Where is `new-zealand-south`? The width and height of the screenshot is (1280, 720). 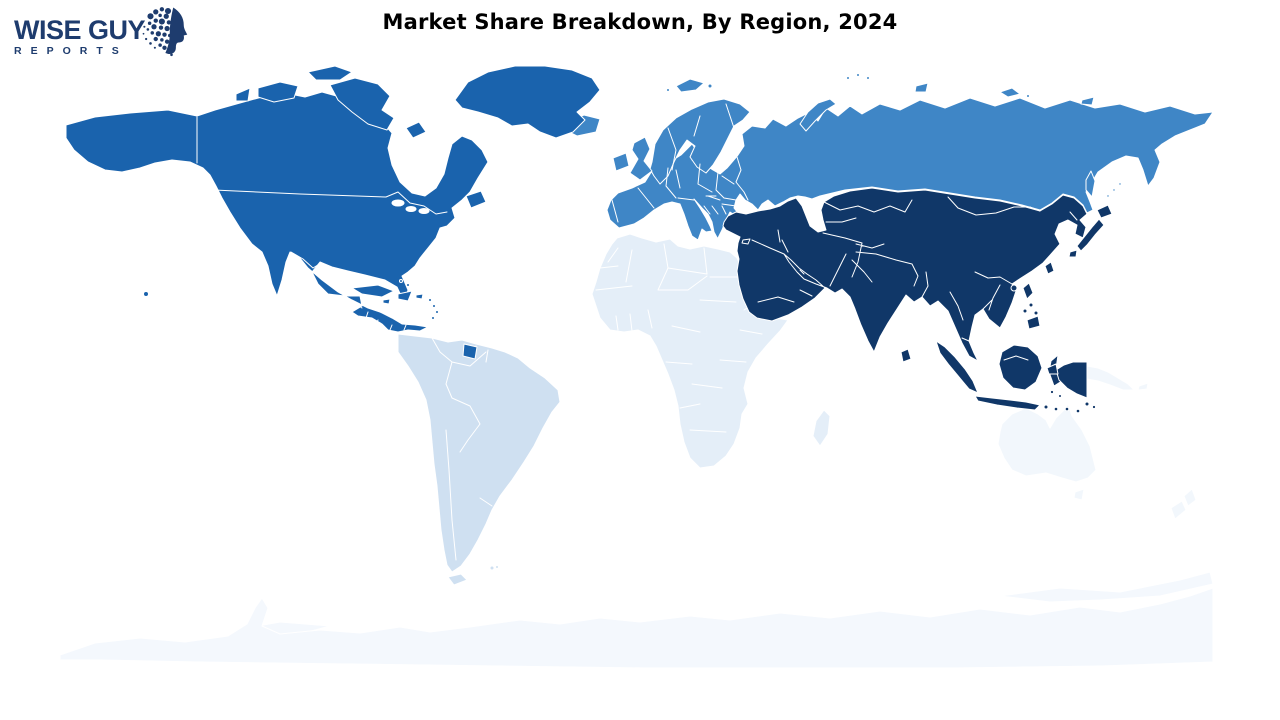
new-zealand-south is located at coordinates (1178, 510).